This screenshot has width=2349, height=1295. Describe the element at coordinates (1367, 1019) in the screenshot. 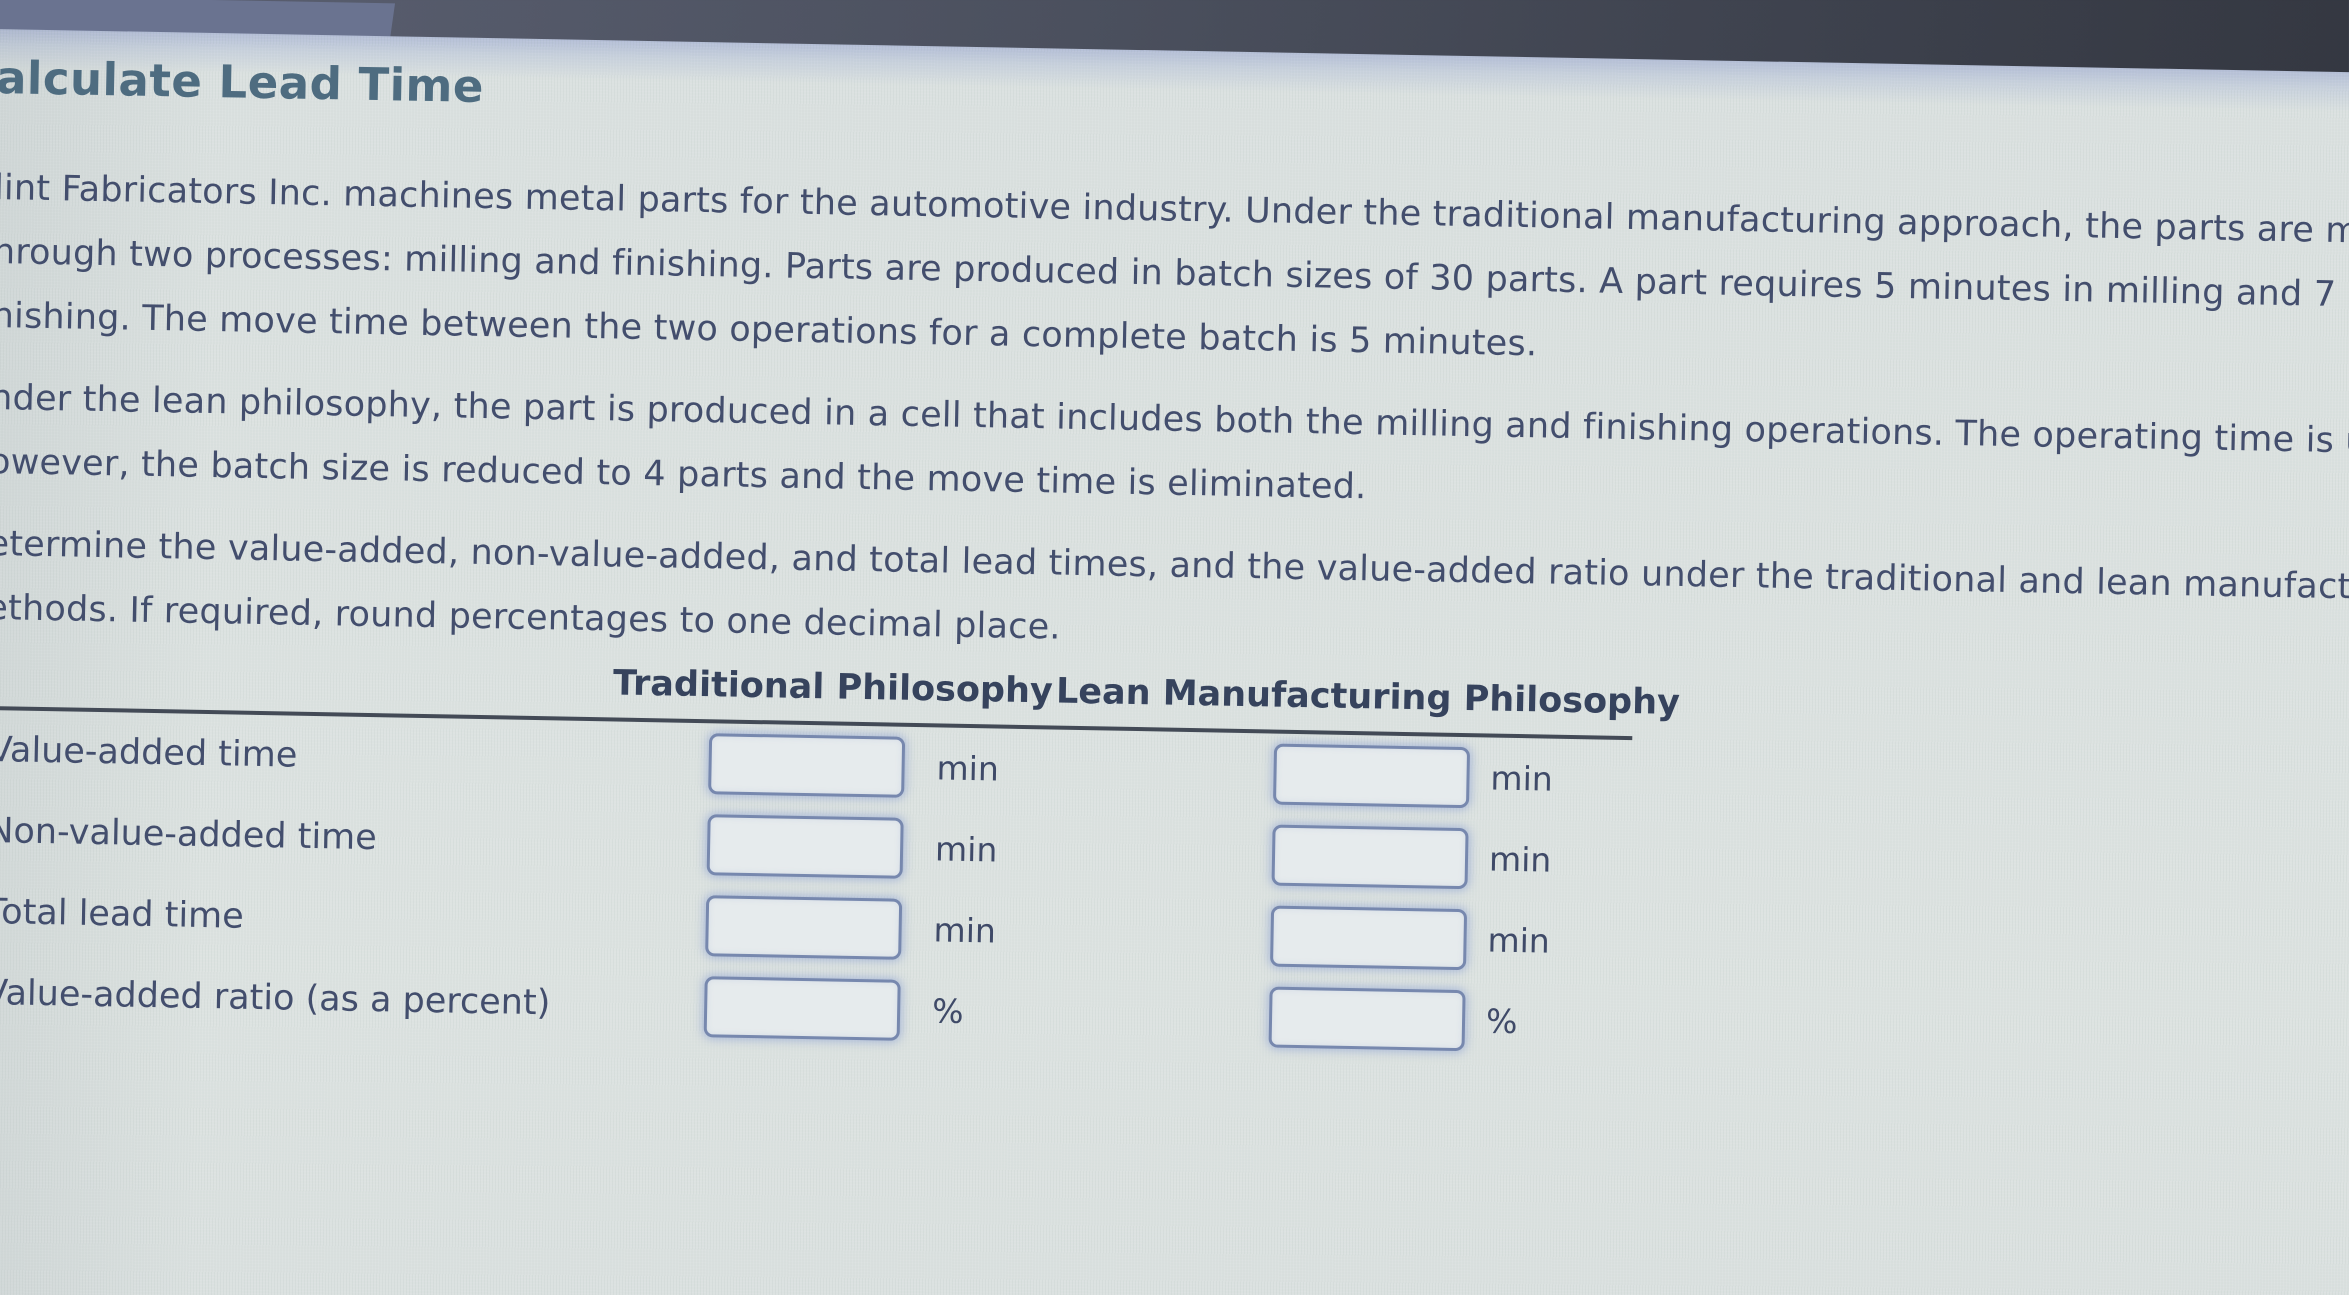

I see `value-added-ratio-lean-input` at that location.